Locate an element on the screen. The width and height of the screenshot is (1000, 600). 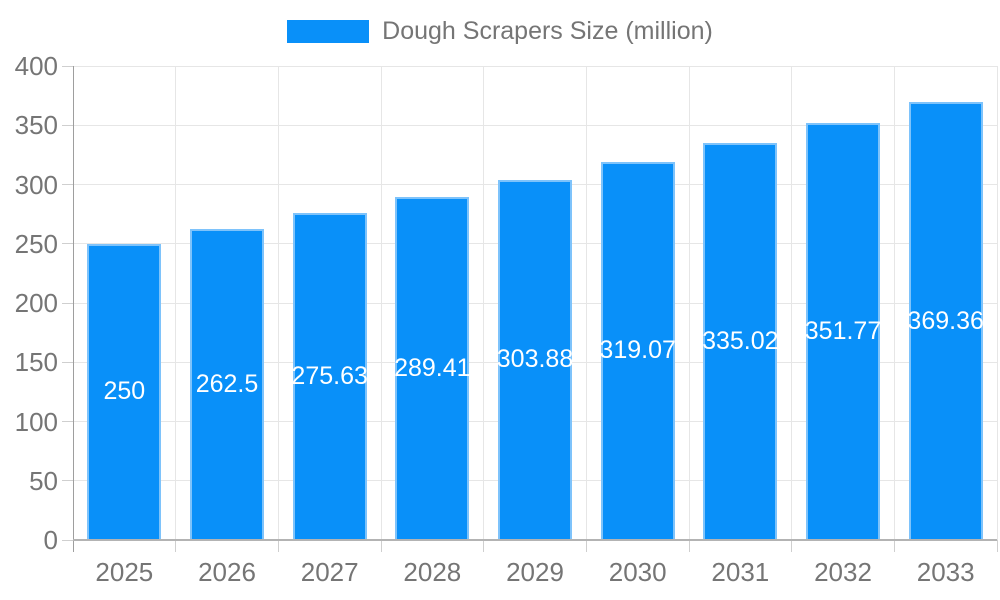
legend: Dough Scrapers Size (million) is located at coordinates (500, 31).